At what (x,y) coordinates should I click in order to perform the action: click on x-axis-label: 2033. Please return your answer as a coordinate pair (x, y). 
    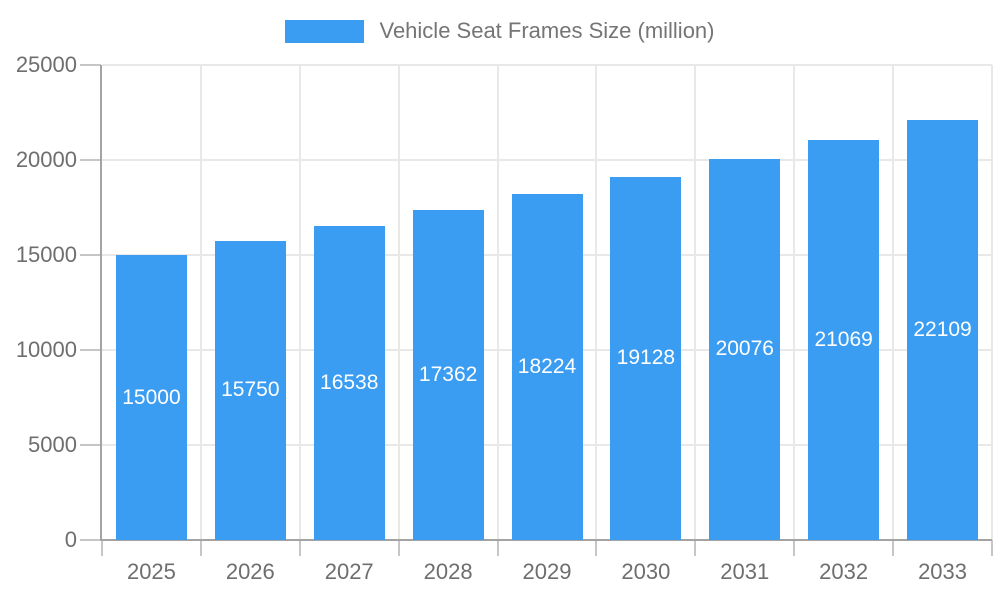
    Looking at the image, I should click on (943, 571).